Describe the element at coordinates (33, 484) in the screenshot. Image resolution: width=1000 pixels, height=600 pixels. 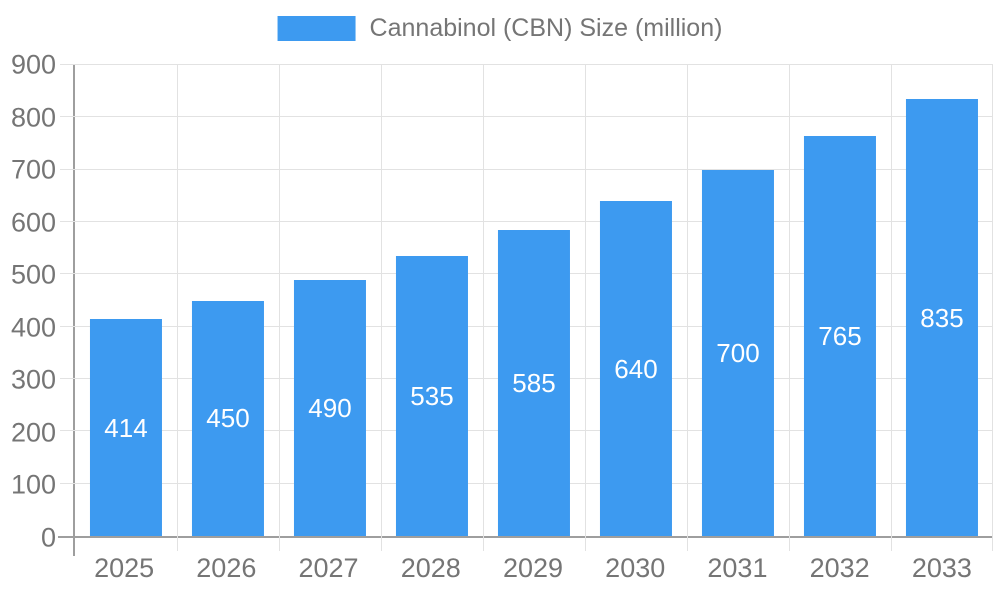
I see `y-tick-label-100: 100` at that location.